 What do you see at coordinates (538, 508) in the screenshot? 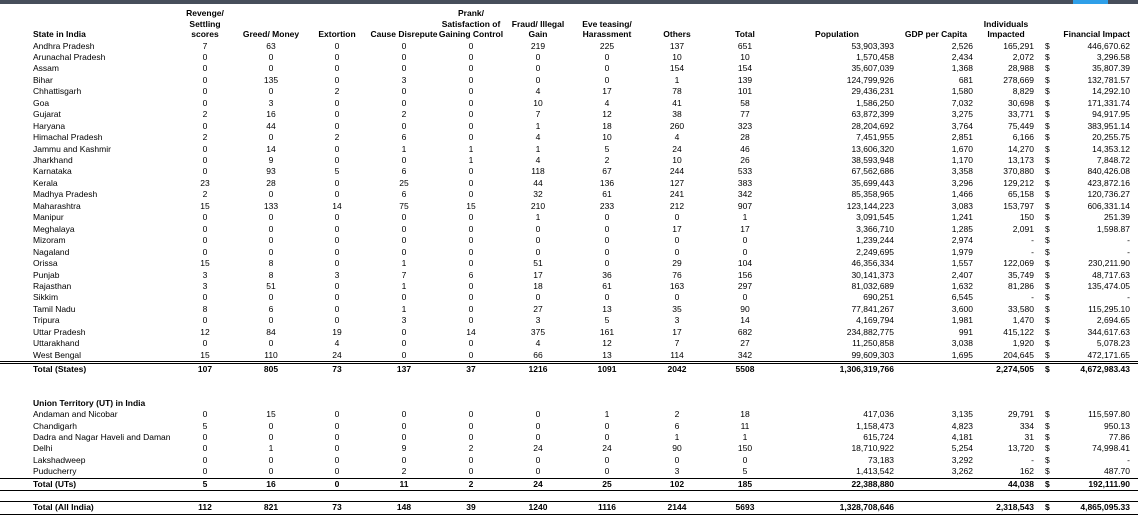
I see `cell-fraud-illegal-gain: 1240` at bounding box center [538, 508].